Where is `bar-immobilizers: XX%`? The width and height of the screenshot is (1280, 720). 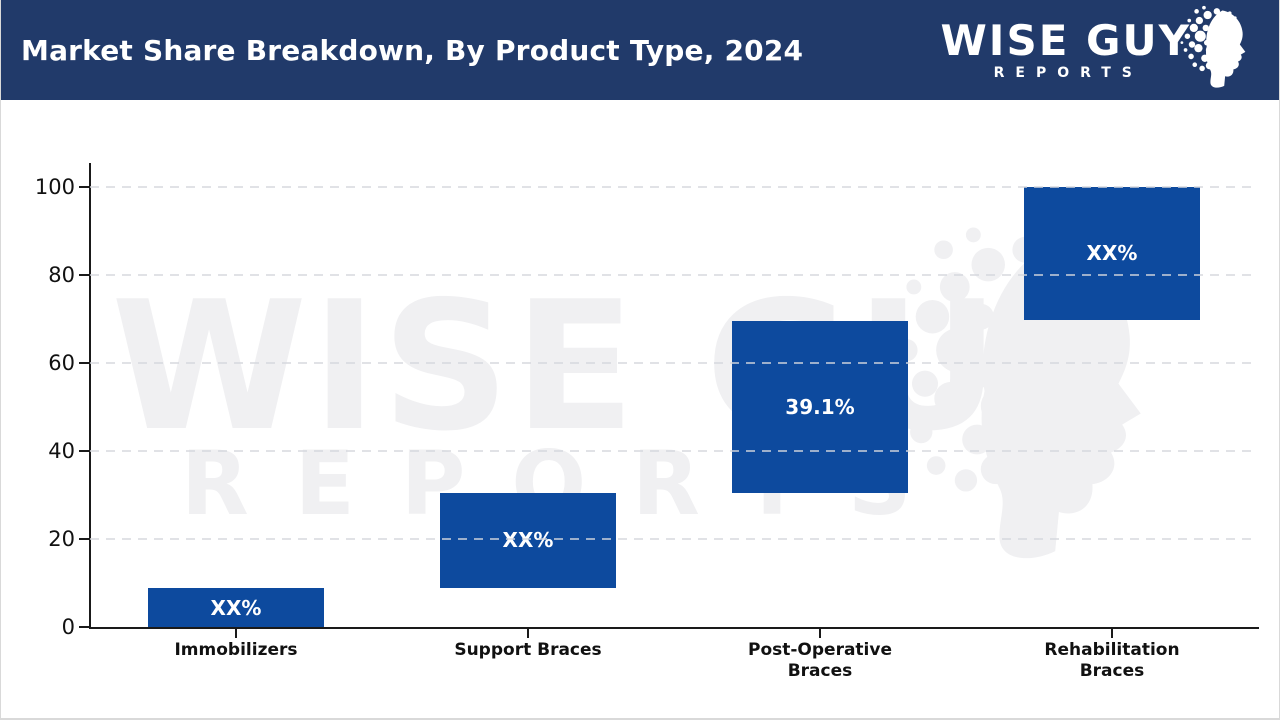
bar-immobilizers: XX% is located at coordinates (236, 607).